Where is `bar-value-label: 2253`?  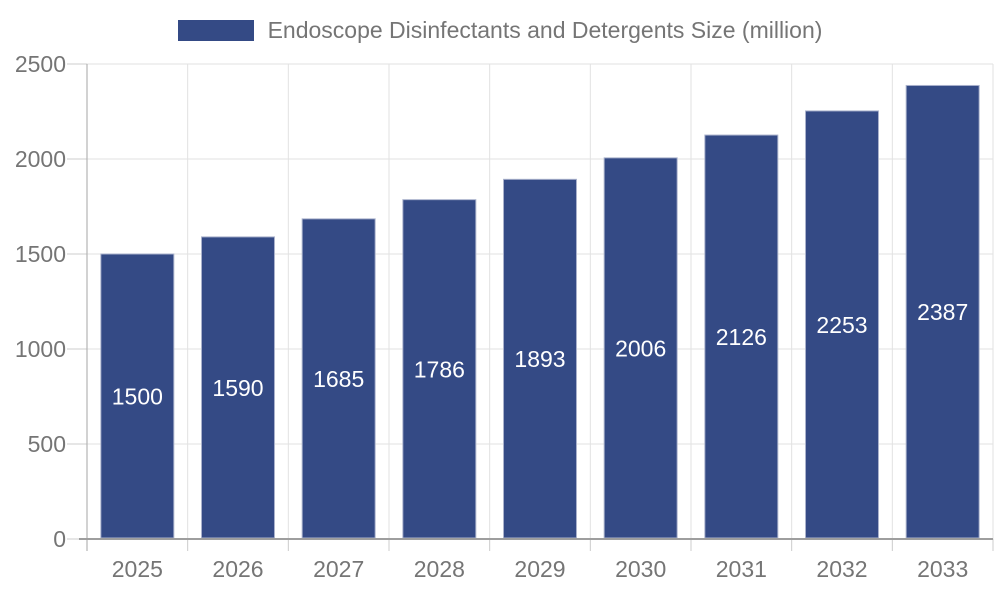 bar-value-label: 2253 is located at coordinates (841, 325).